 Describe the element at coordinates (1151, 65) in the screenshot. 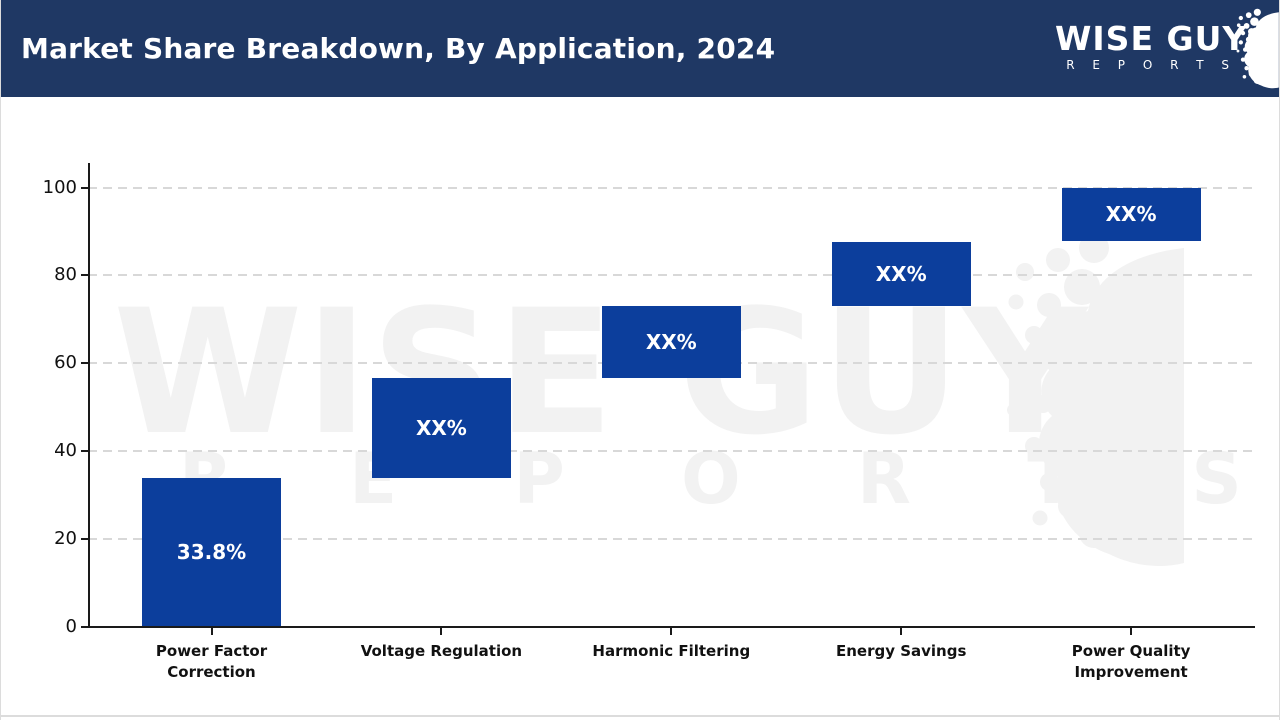

I see `brand-tagline: R E P O R T S` at that location.